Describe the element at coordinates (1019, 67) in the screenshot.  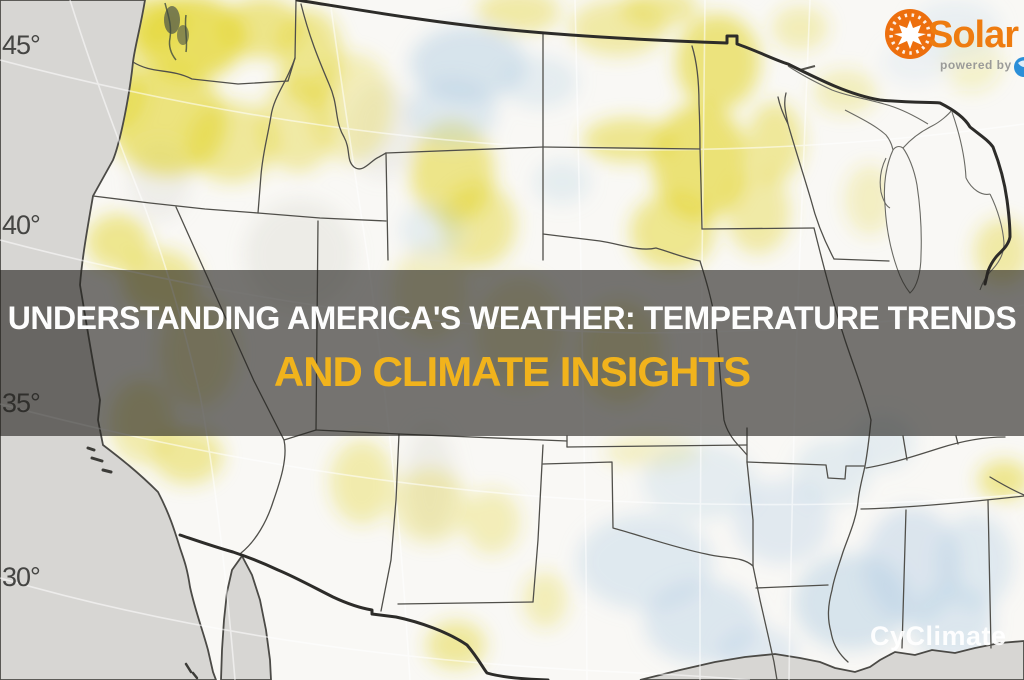
I see `partner-globe-icon` at that location.